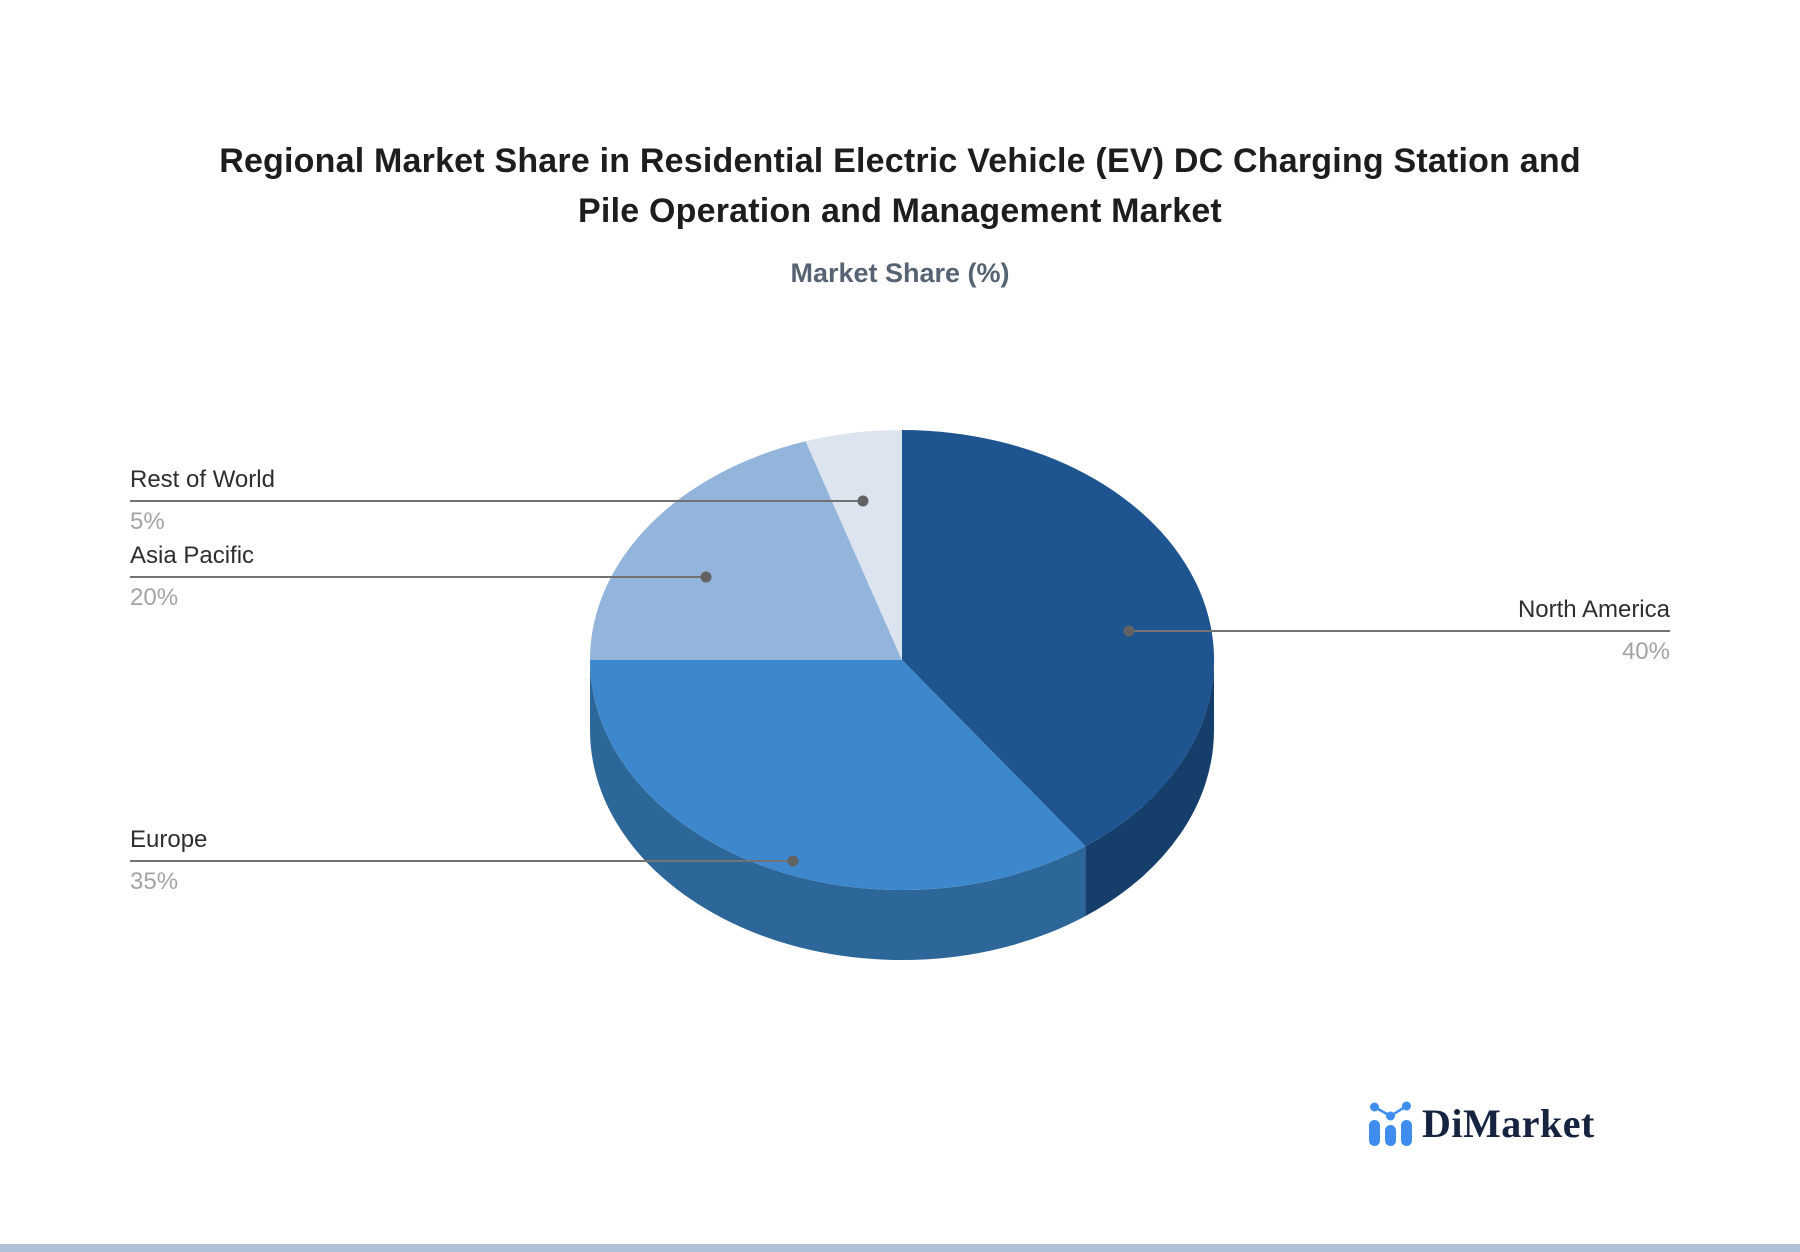  Describe the element at coordinates (1645, 651) in the screenshot. I see `slice-pct-north-america: 40%` at that location.